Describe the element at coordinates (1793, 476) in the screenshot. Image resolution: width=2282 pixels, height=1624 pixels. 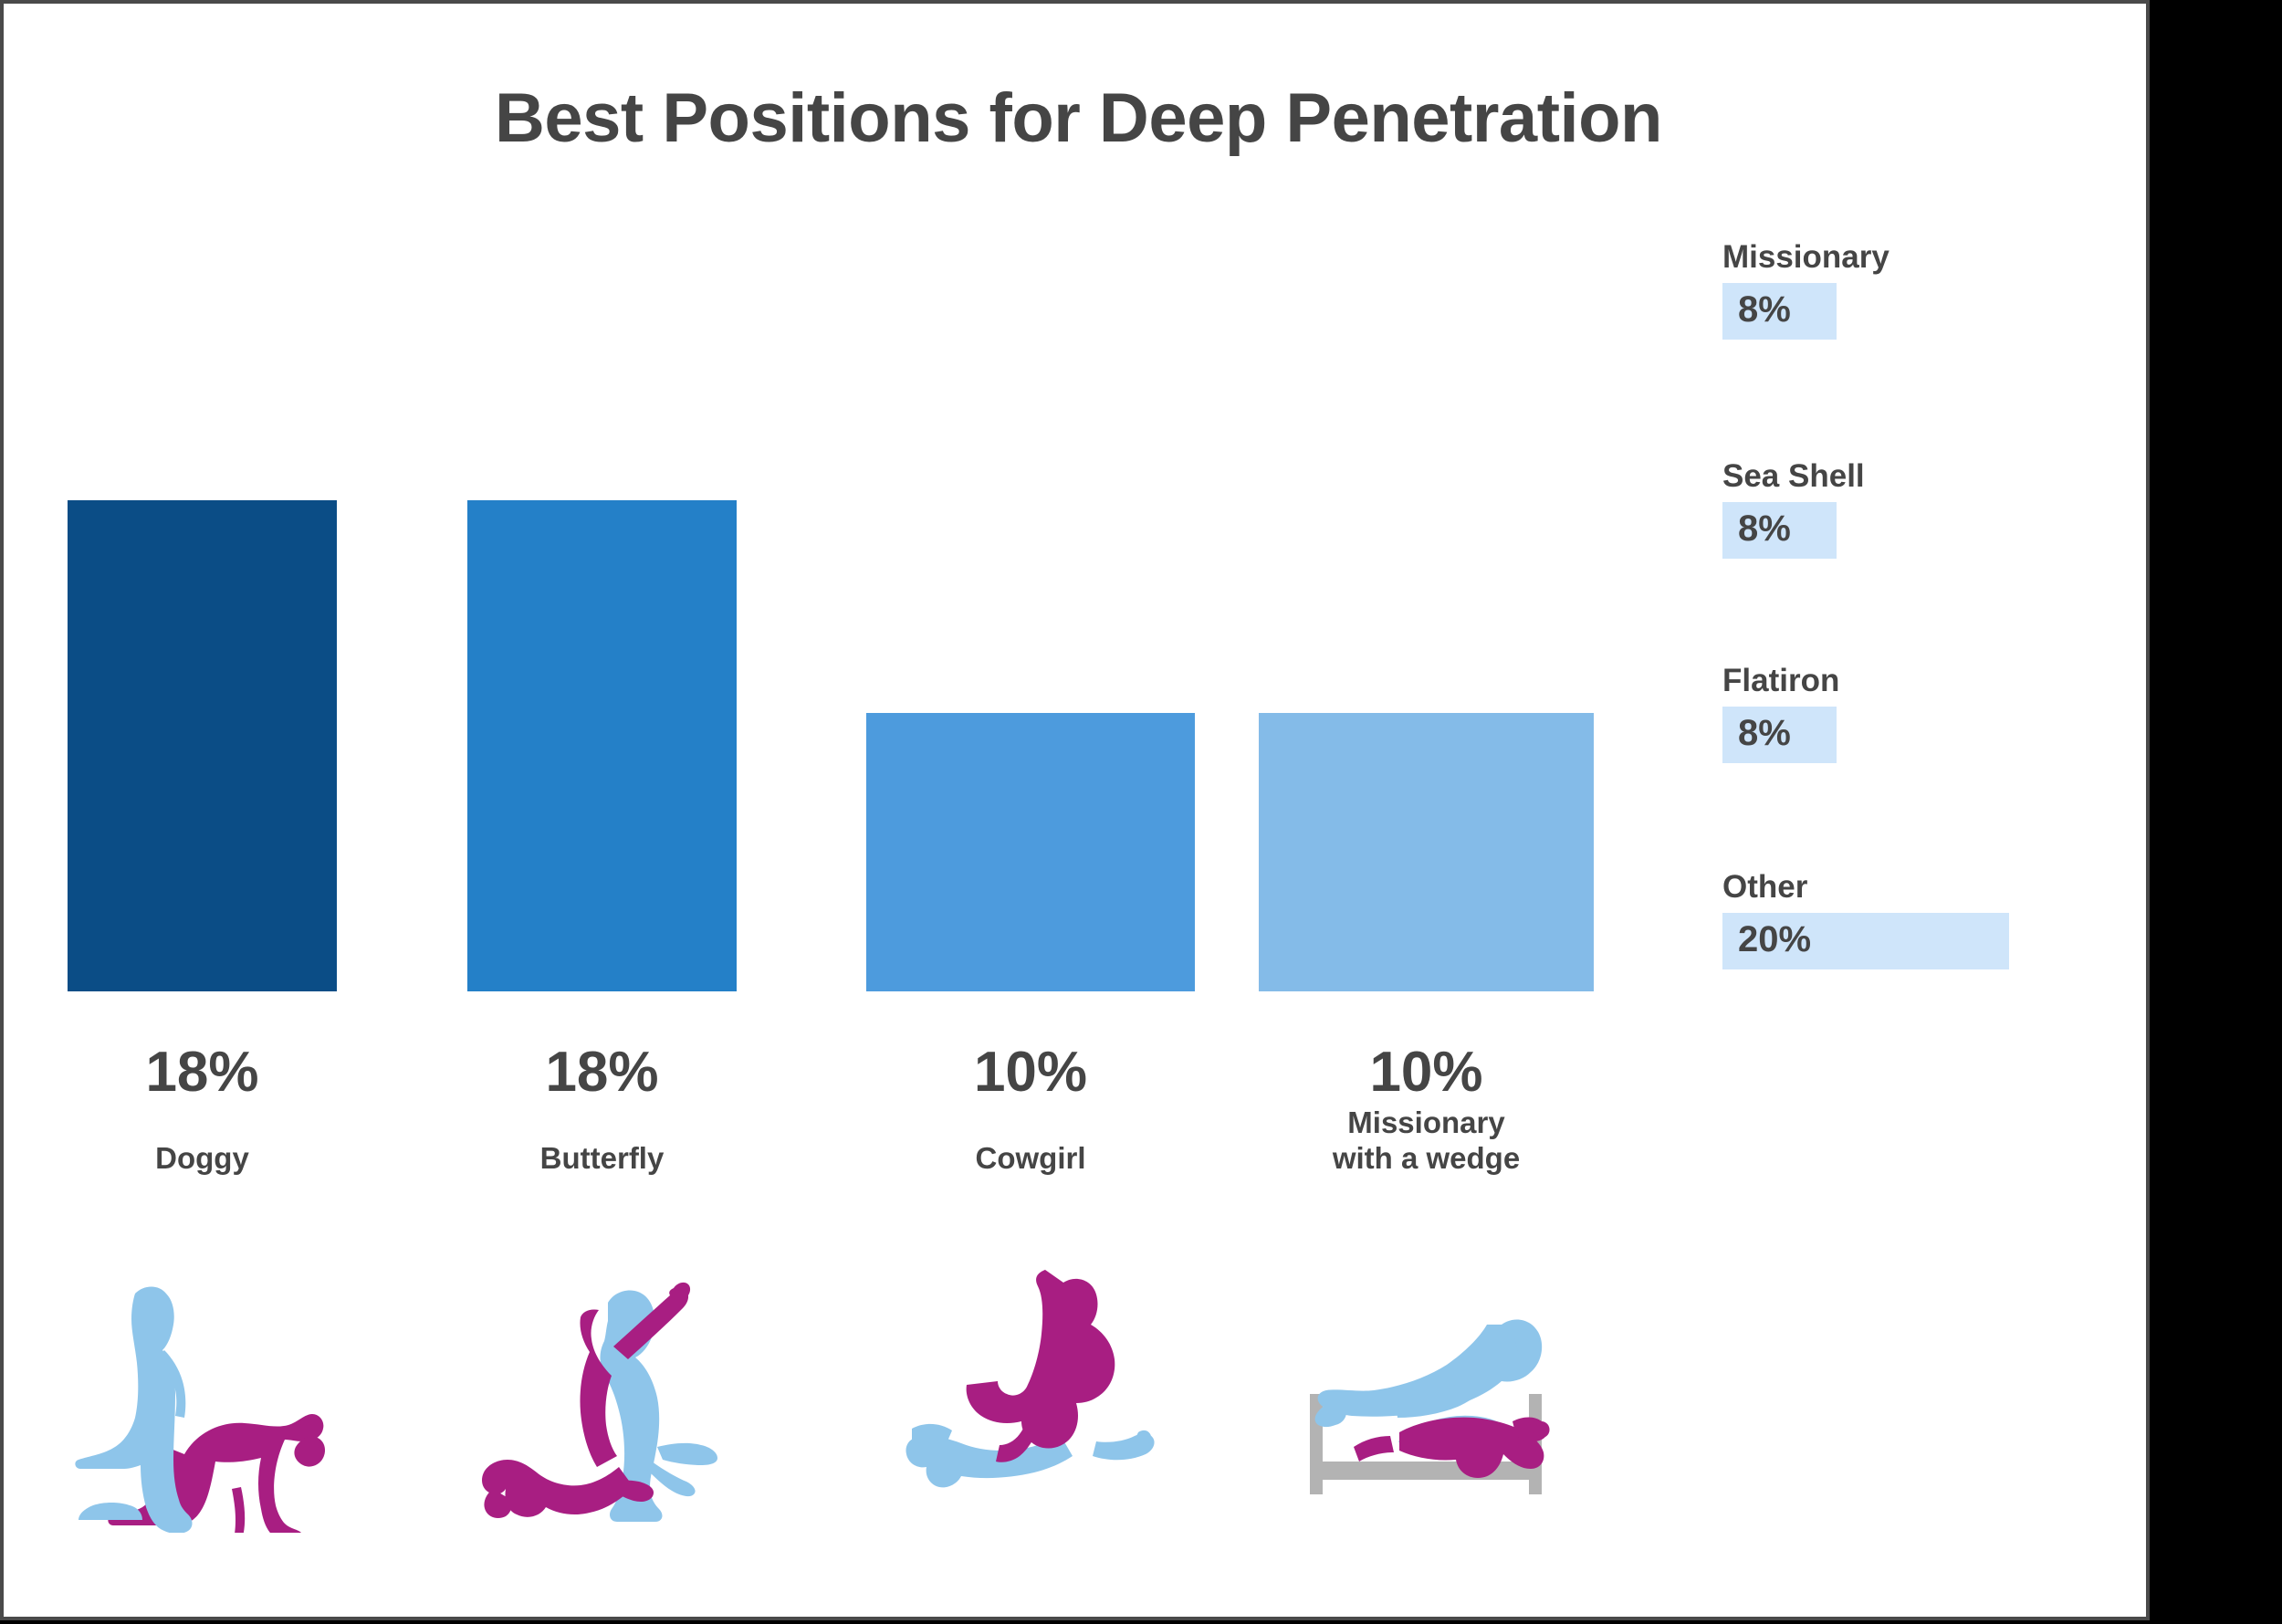
I see `side-item-label: Sea Shell` at that location.